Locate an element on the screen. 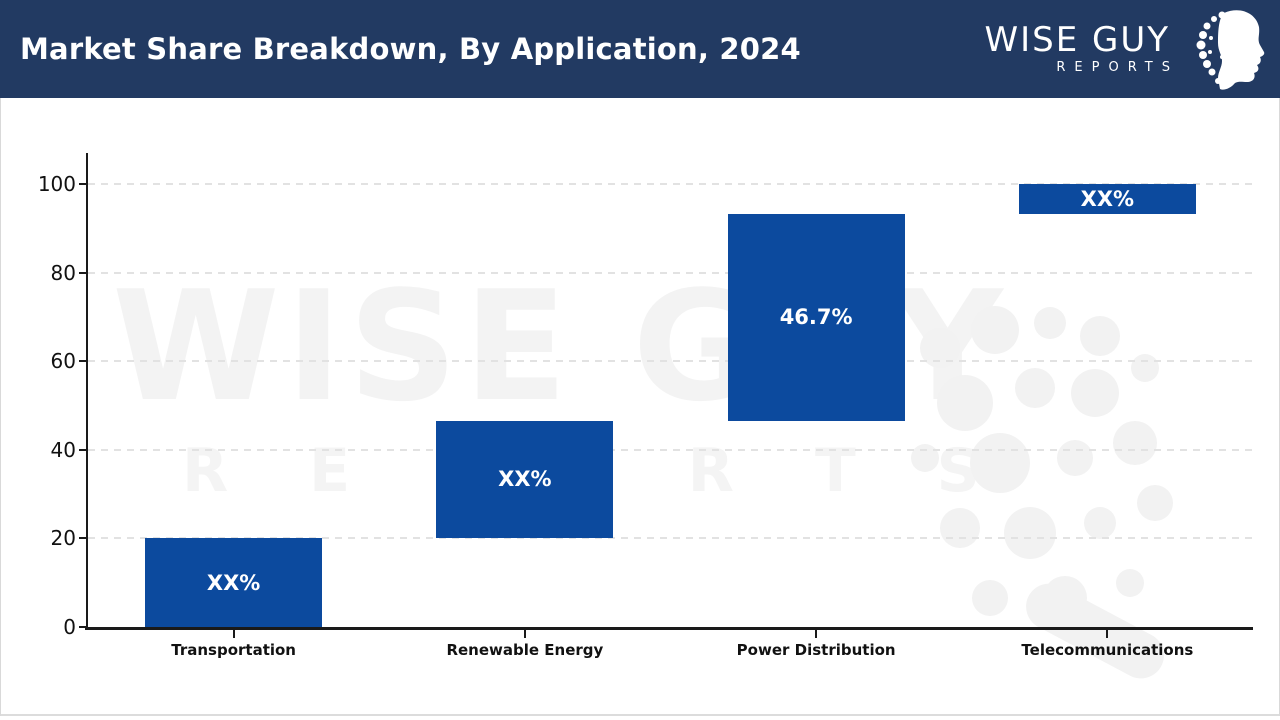 The image size is (1280, 720). bar-renewable-energy: XX% is located at coordinates (525, 479).